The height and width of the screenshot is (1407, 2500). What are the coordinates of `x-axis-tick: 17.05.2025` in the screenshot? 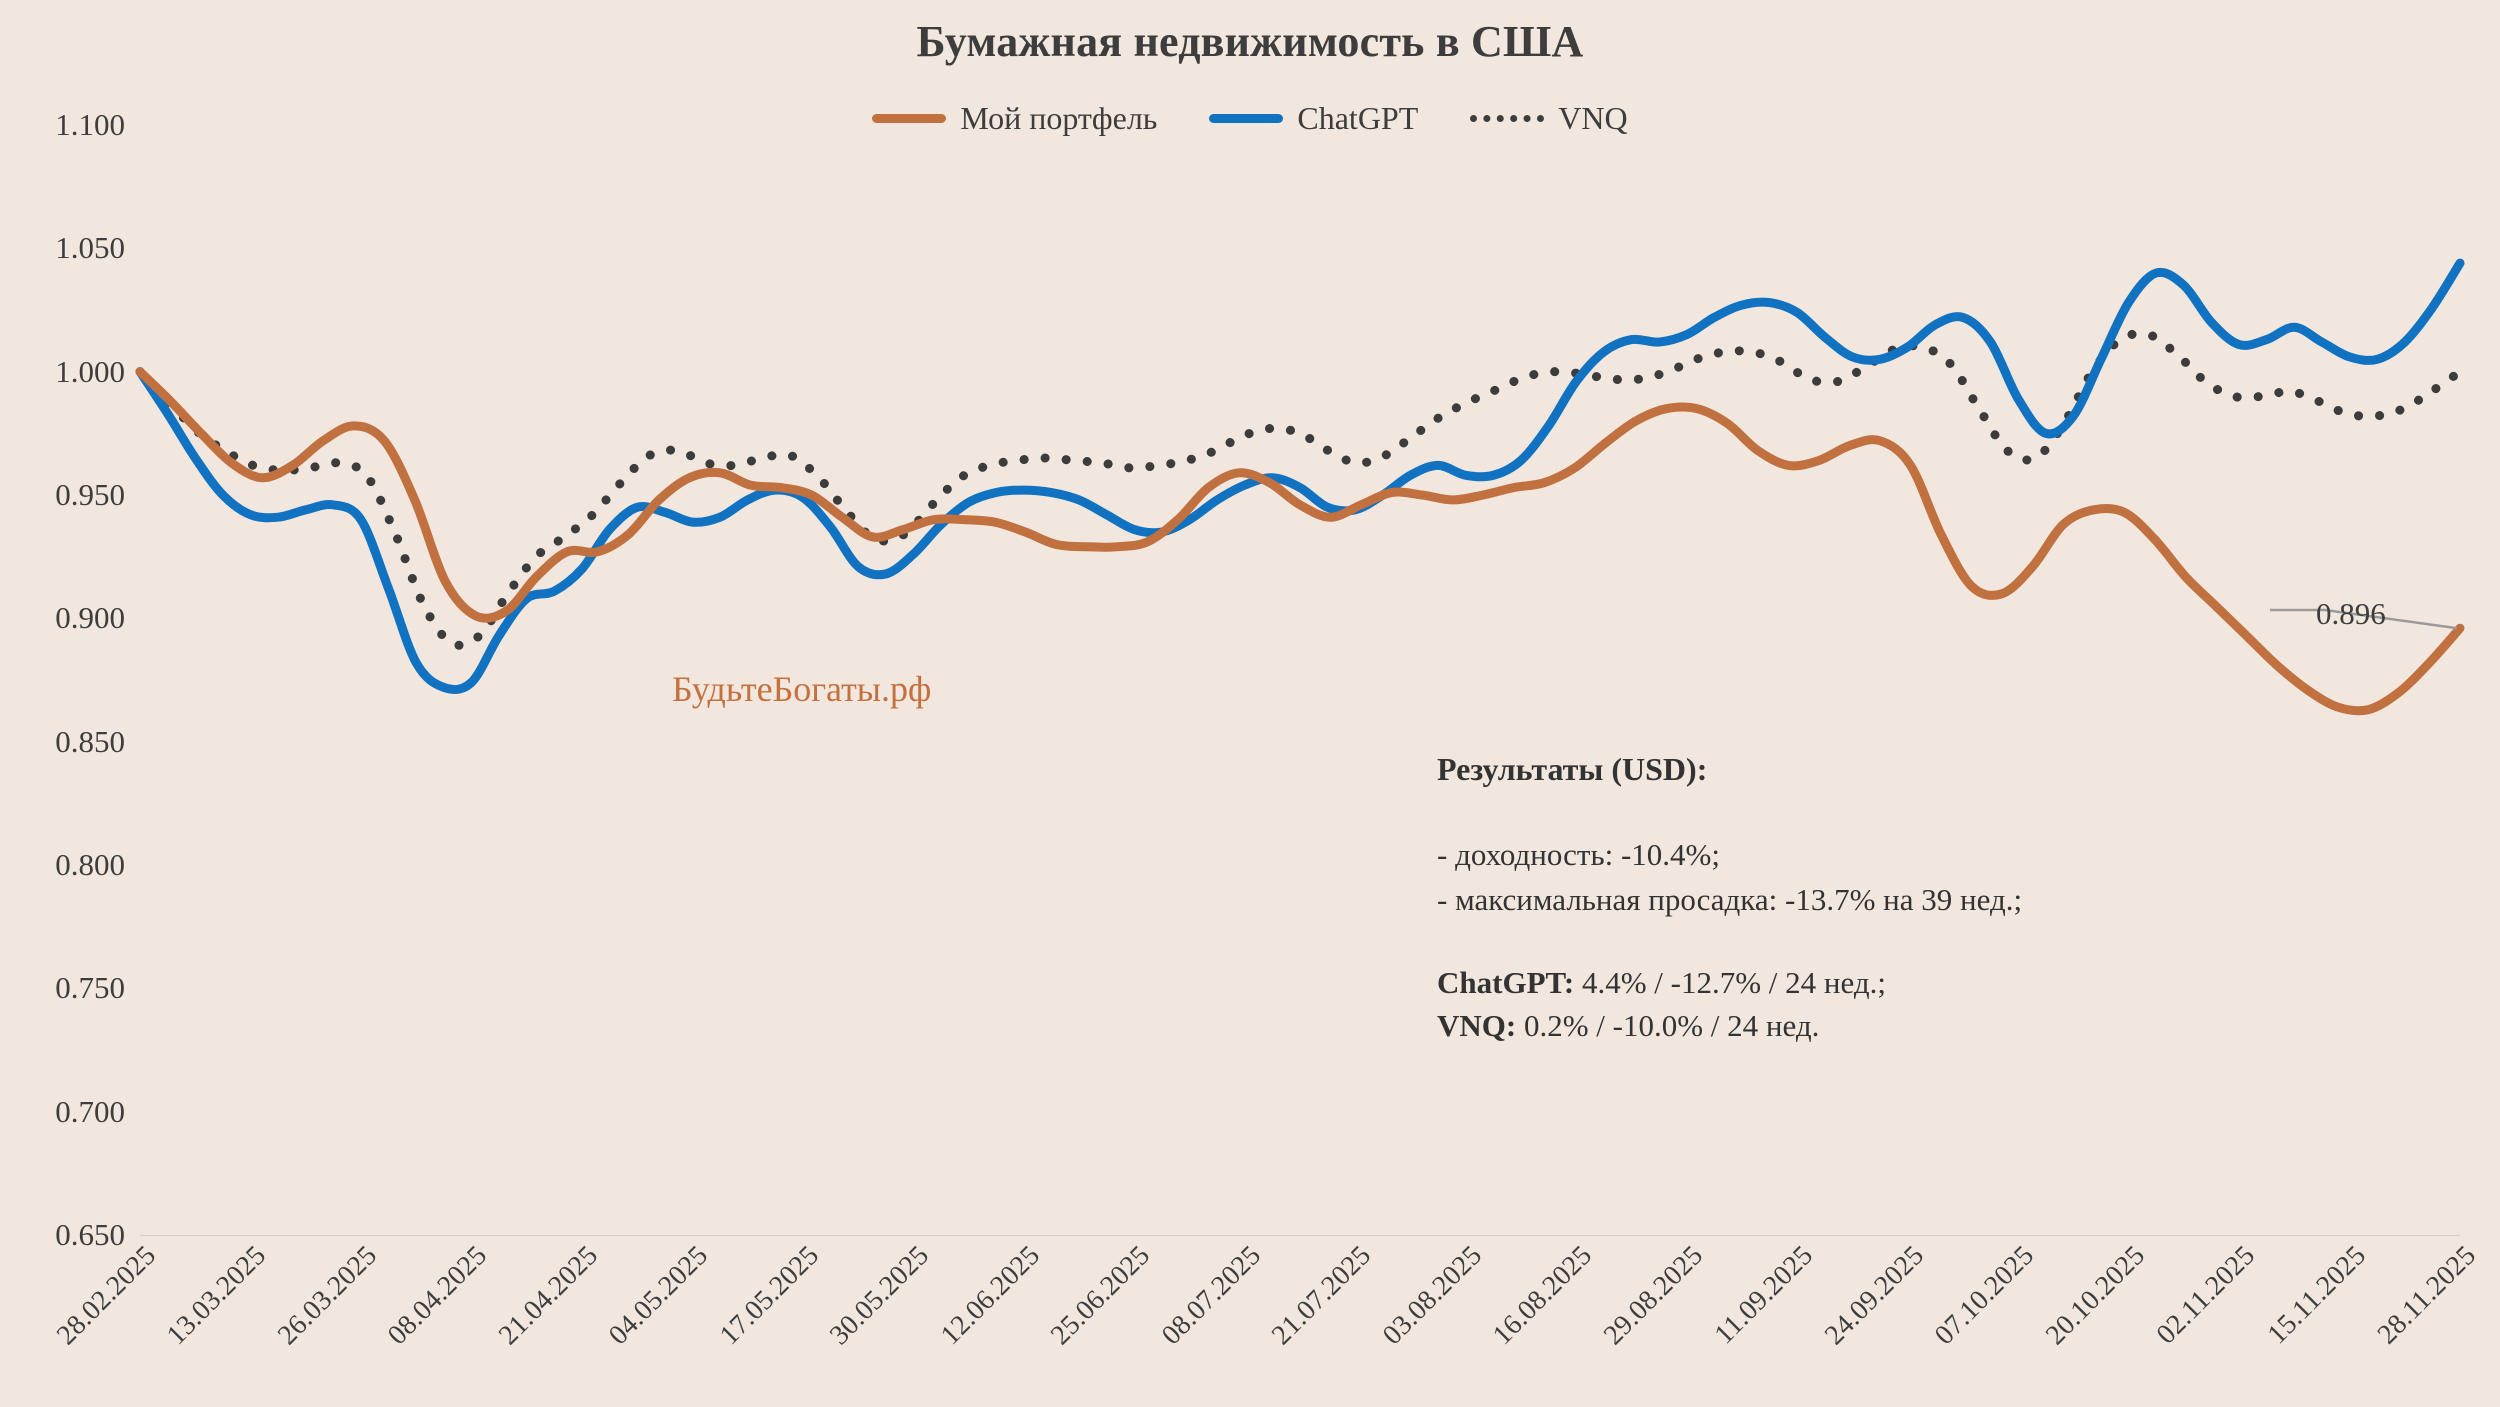 It's located at (769, 1296).